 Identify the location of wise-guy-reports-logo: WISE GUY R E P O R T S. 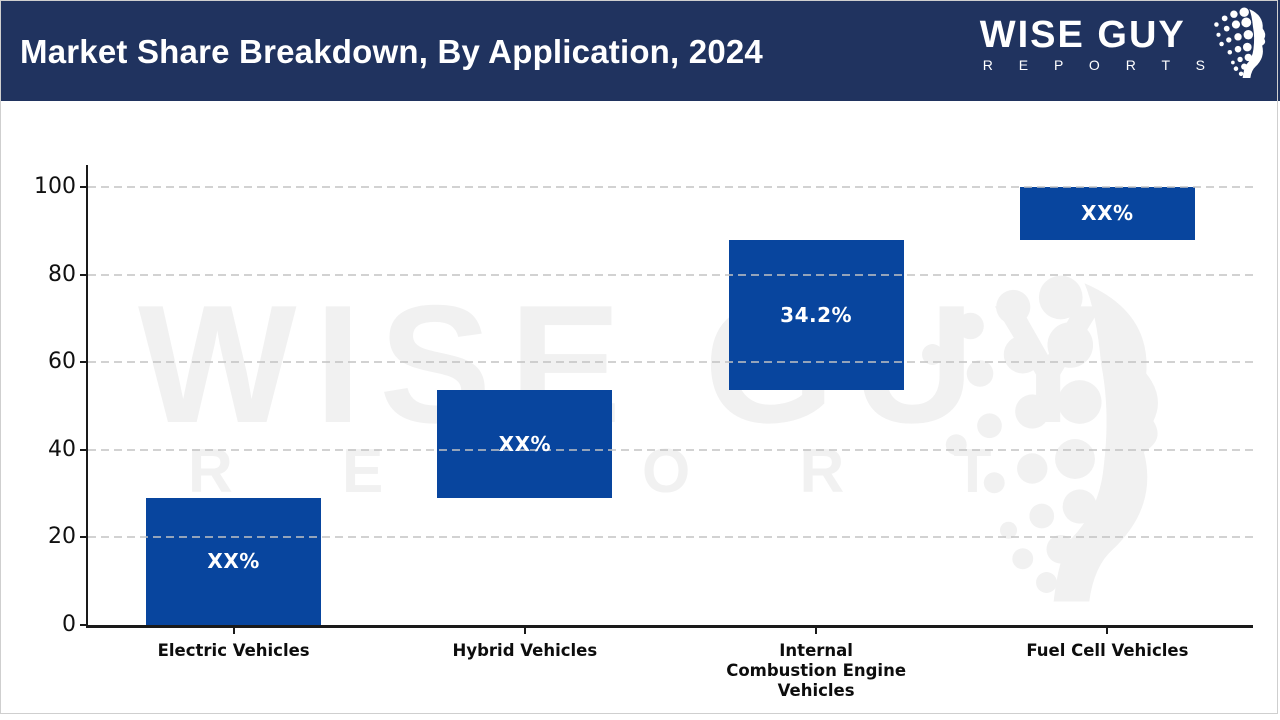
(1124, 43).